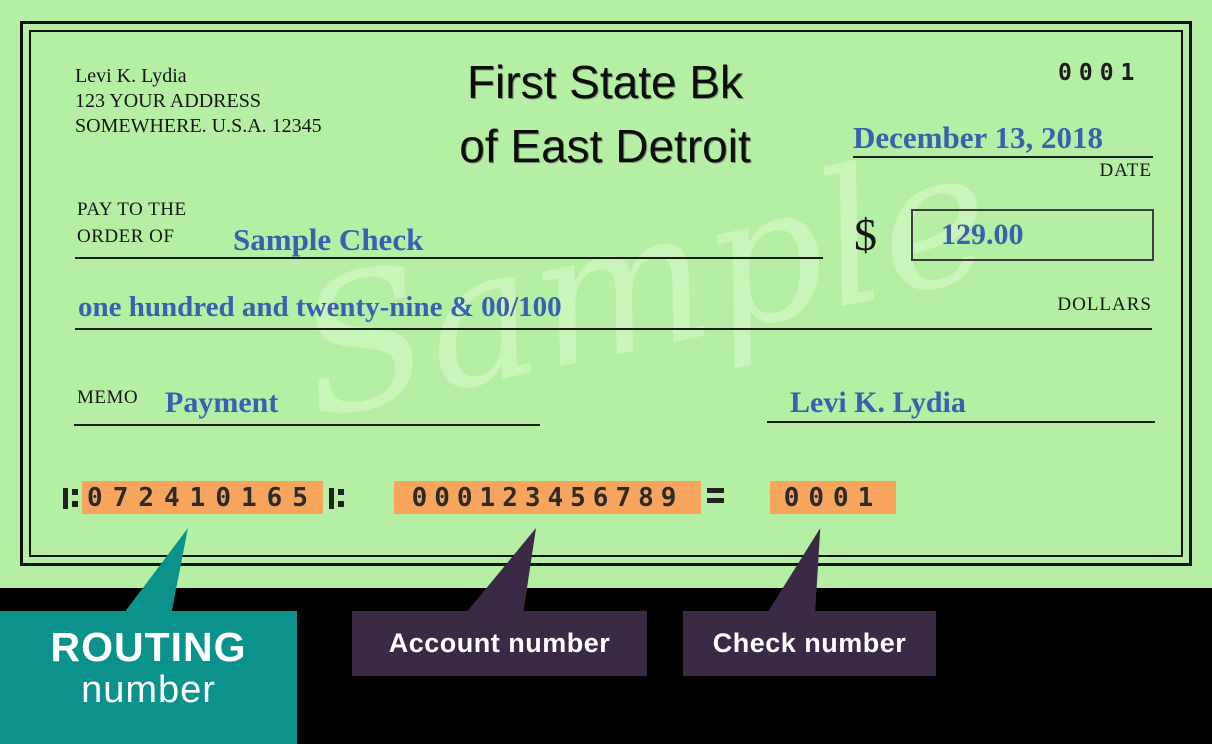 The width and height of the screenshot is (1212, 744). I want to click on check-number-callout: Check number, so click(809, 643).